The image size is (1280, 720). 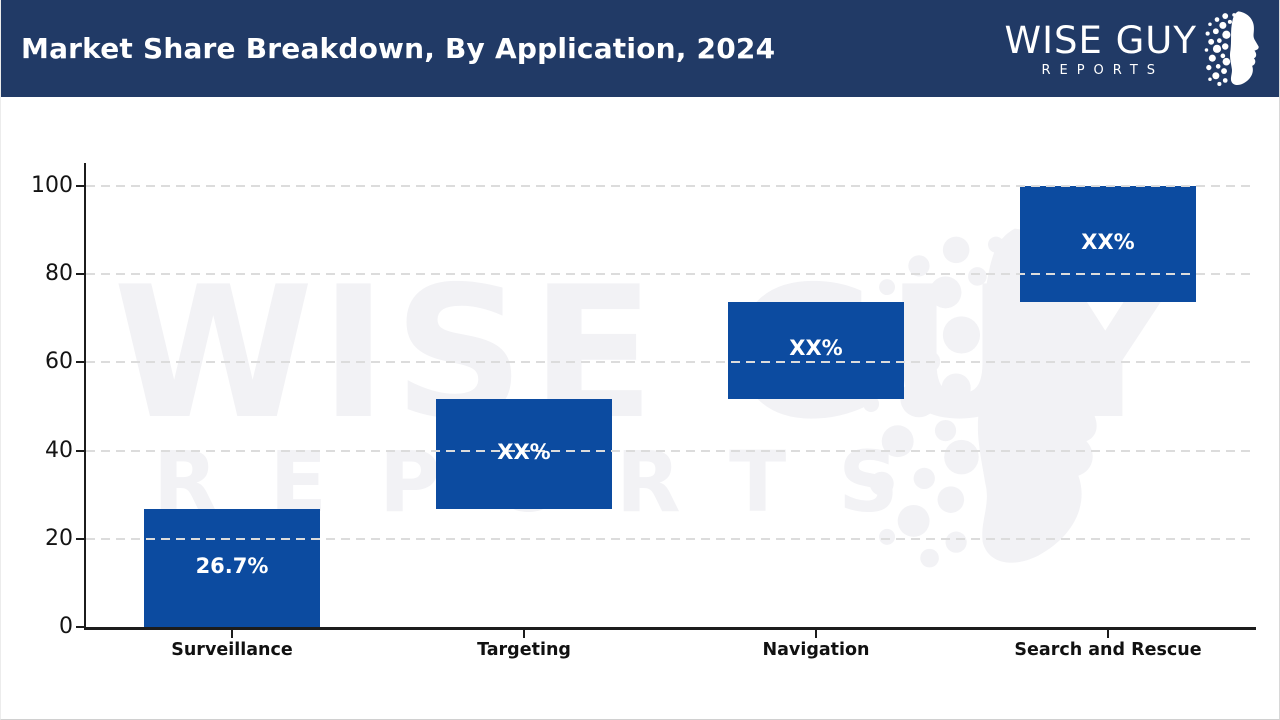 What do you see at coordinates (816, 650) in the screenshot?
I see `x-axis-label-navigation: Navigation` at bounding box center [816, 650].